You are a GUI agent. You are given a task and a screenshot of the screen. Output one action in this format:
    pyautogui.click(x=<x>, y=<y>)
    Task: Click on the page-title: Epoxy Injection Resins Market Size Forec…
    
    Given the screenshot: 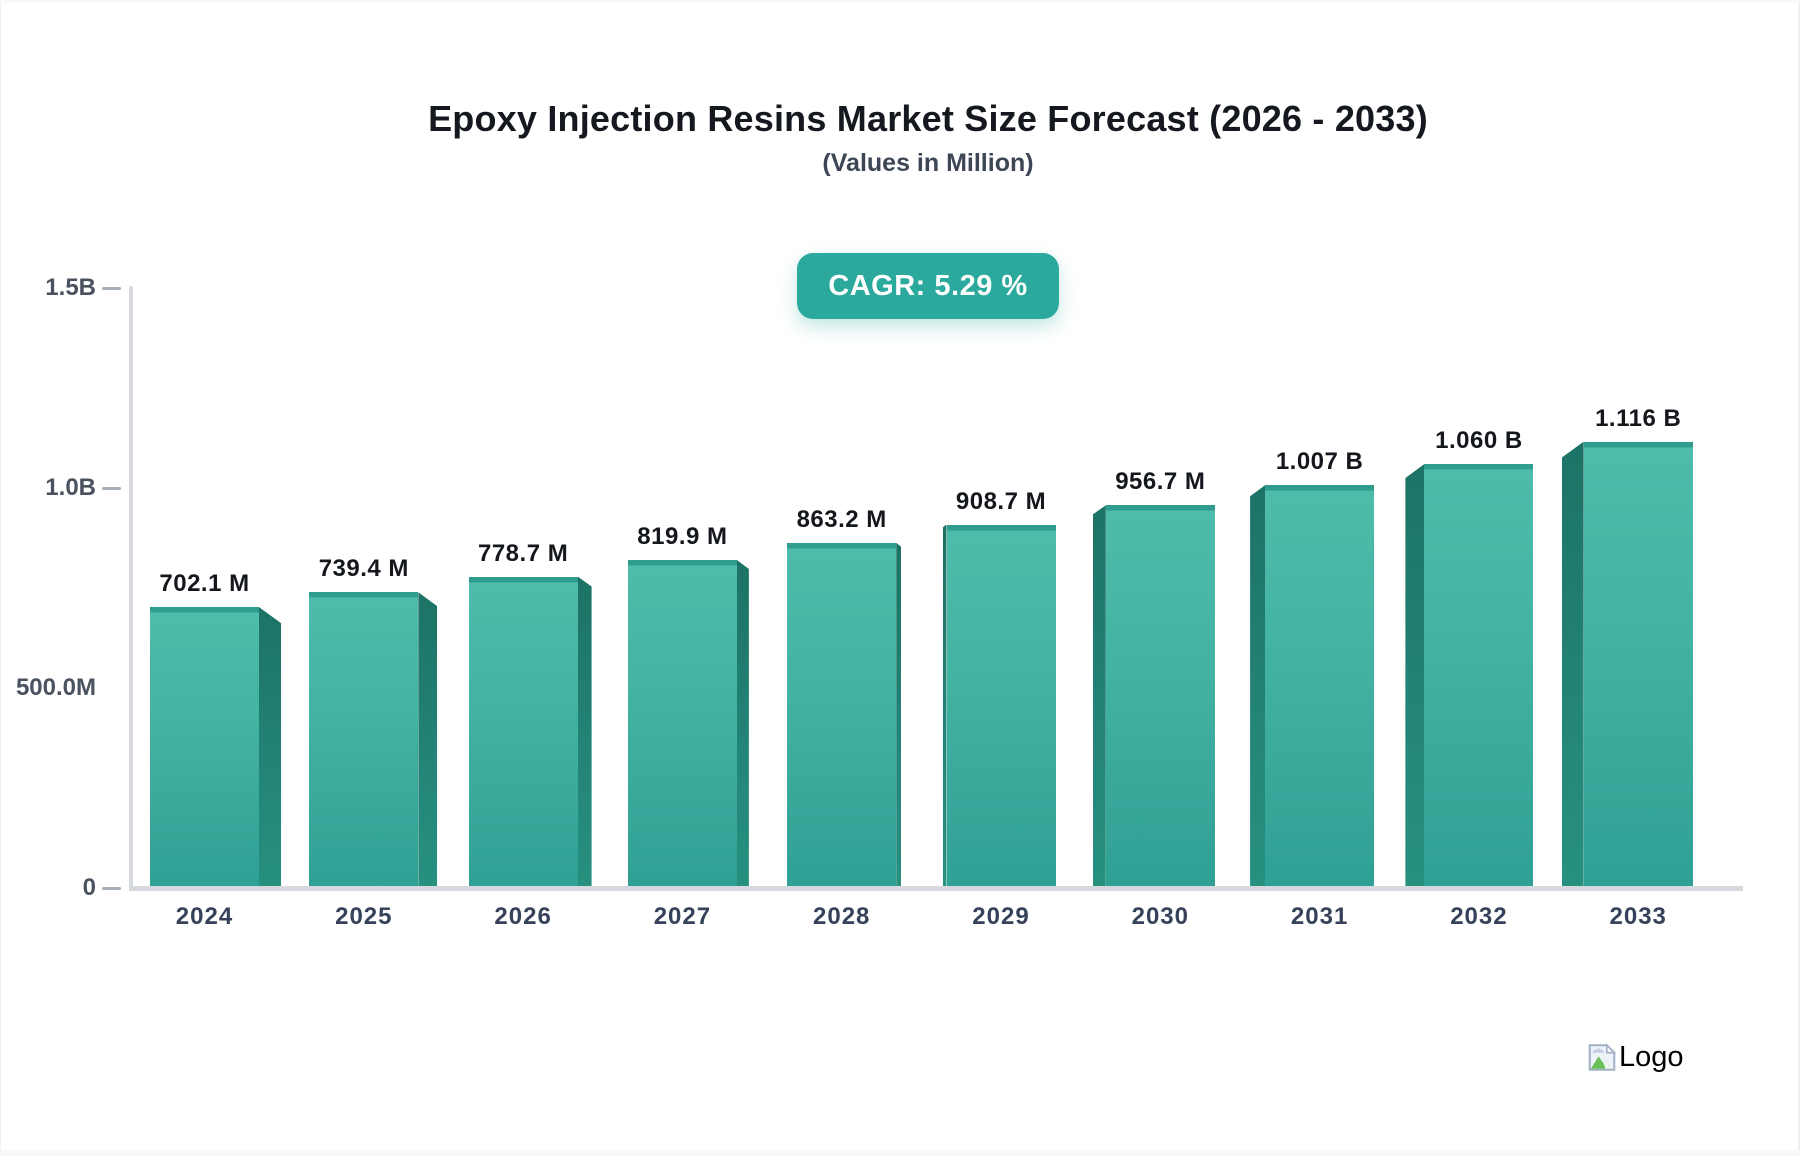 What is the action you would take?
    pyautogui.click(x=928, y=118)
    